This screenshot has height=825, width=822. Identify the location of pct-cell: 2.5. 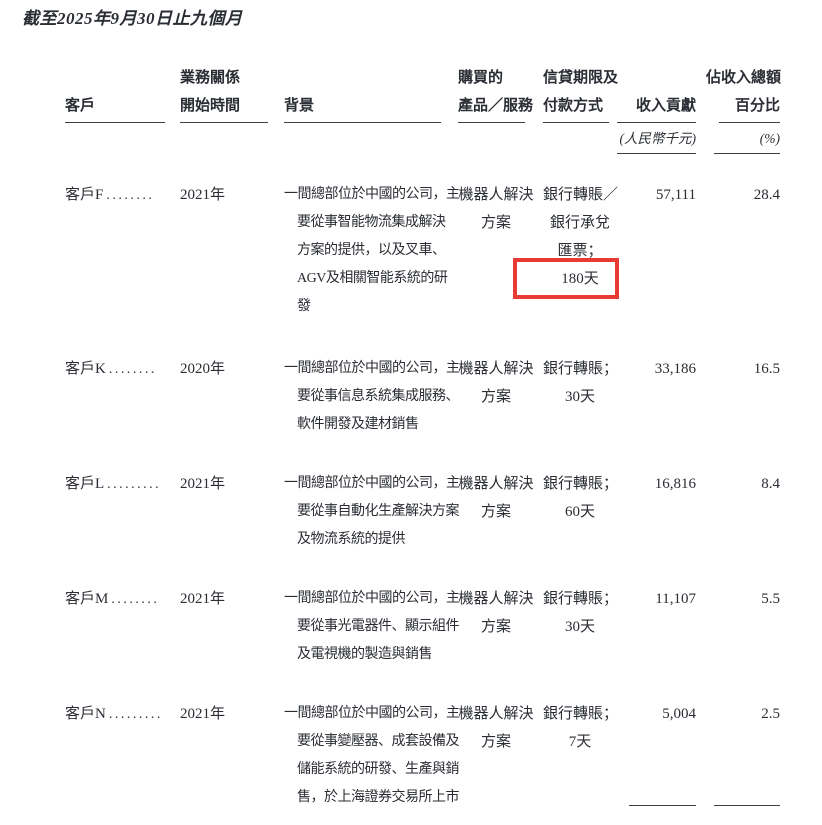
(770, 714).